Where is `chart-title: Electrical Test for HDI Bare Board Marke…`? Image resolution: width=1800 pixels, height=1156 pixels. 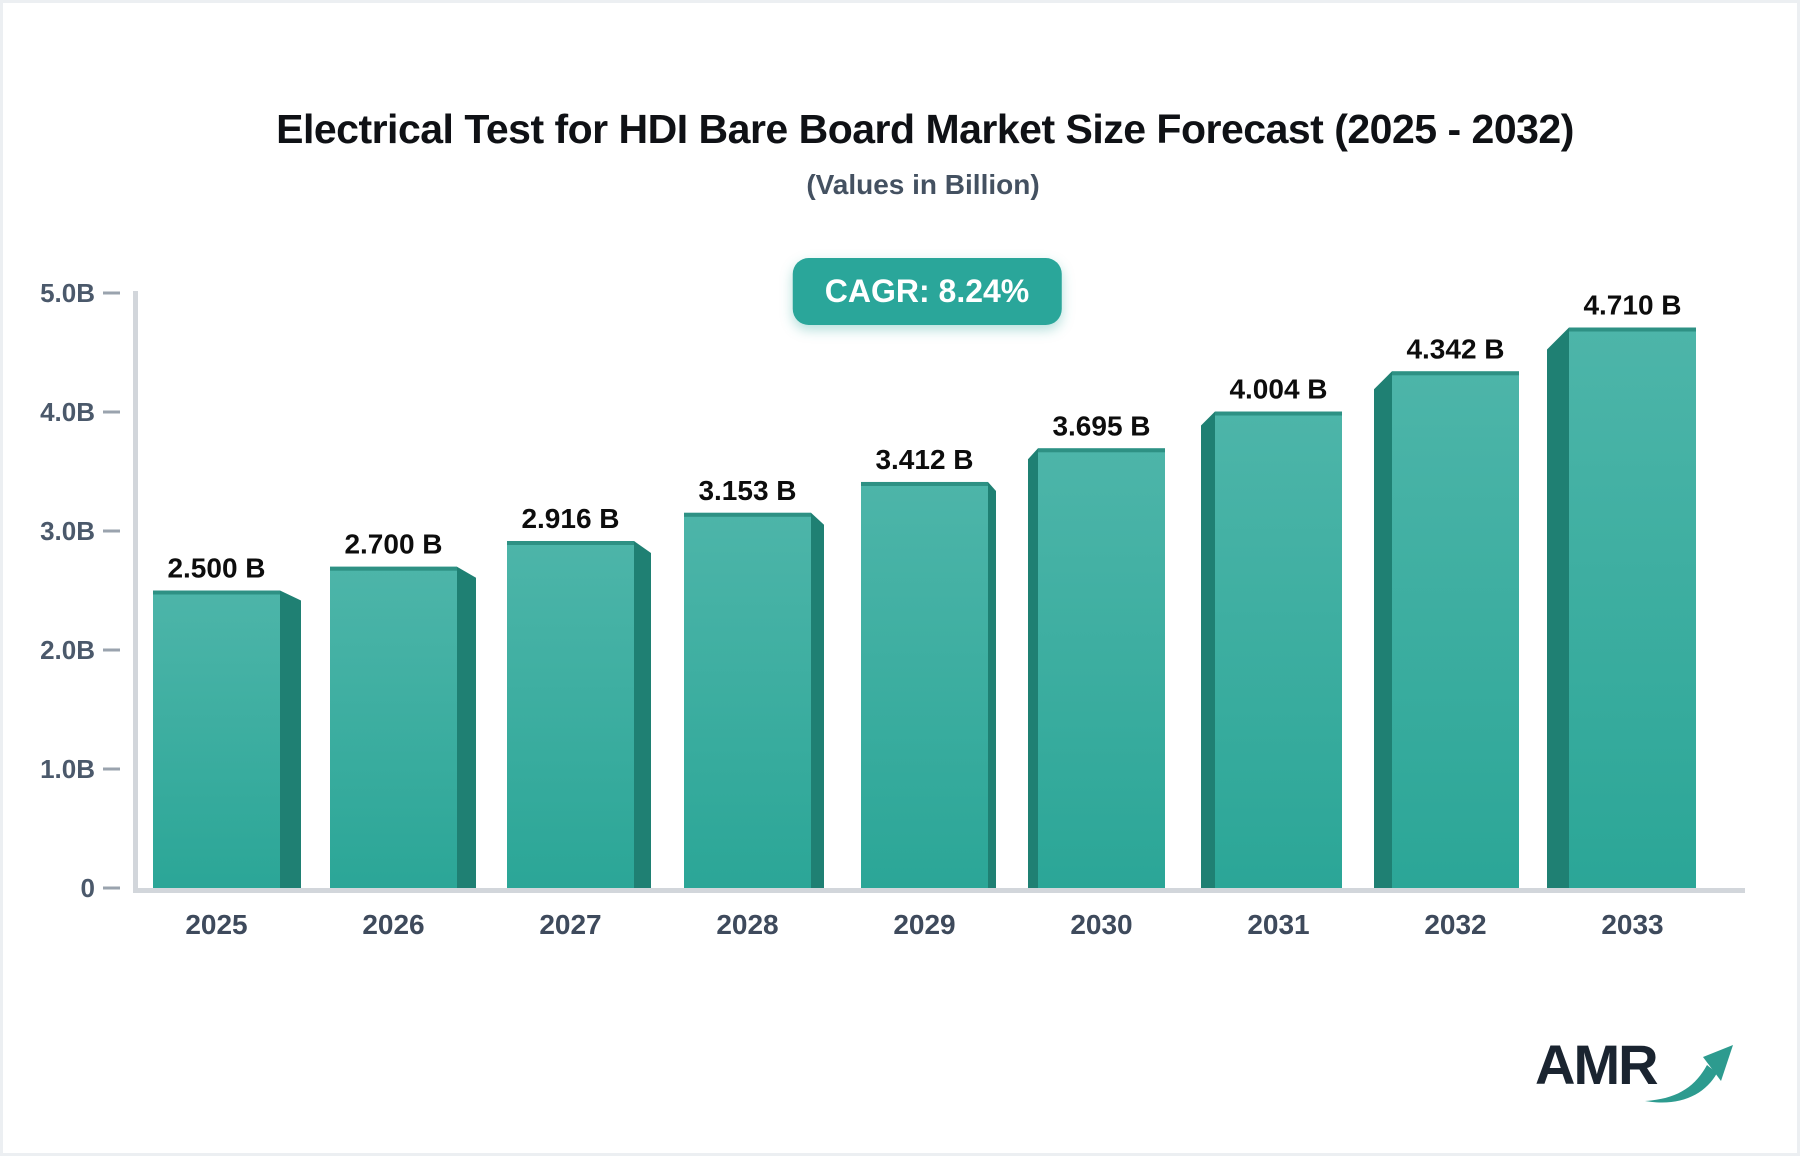 chart-title: Electrical Test for HDI Bare Board Marke… is located at coordinates (925, 129).